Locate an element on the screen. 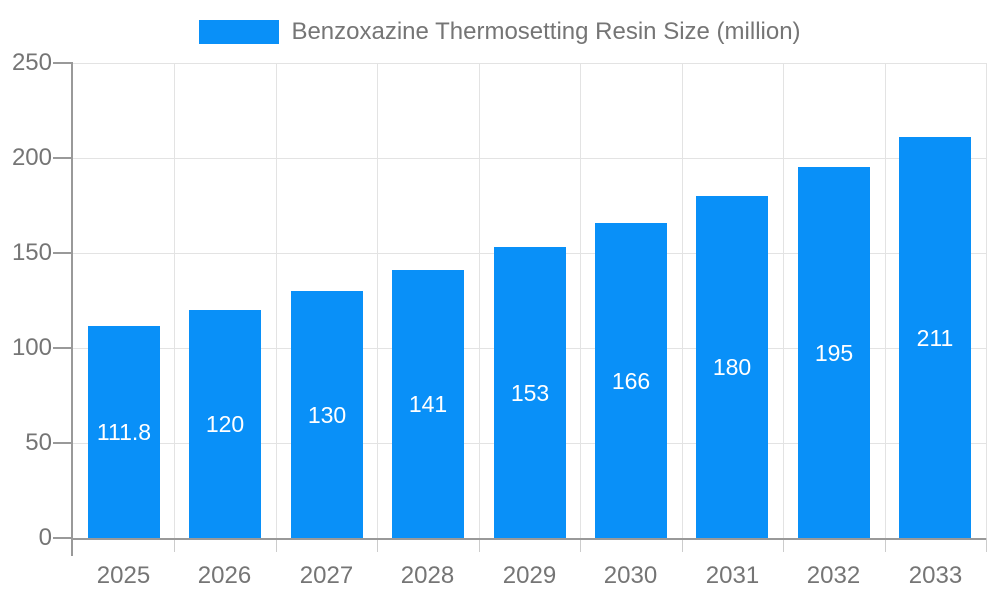 The width and height of the screenshot is (1000, 600). bar: 141 is located at coordinates (428, 404).